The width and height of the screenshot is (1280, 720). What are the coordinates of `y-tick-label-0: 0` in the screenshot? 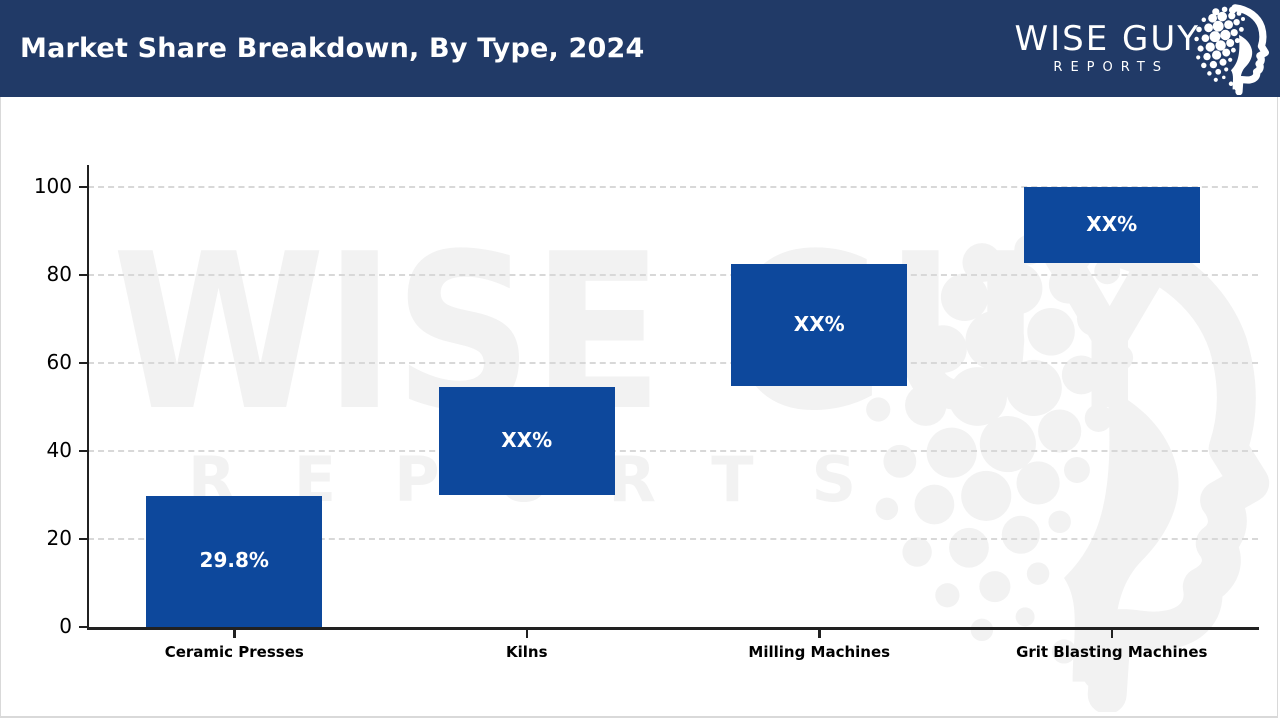 It's located at (65, 626).